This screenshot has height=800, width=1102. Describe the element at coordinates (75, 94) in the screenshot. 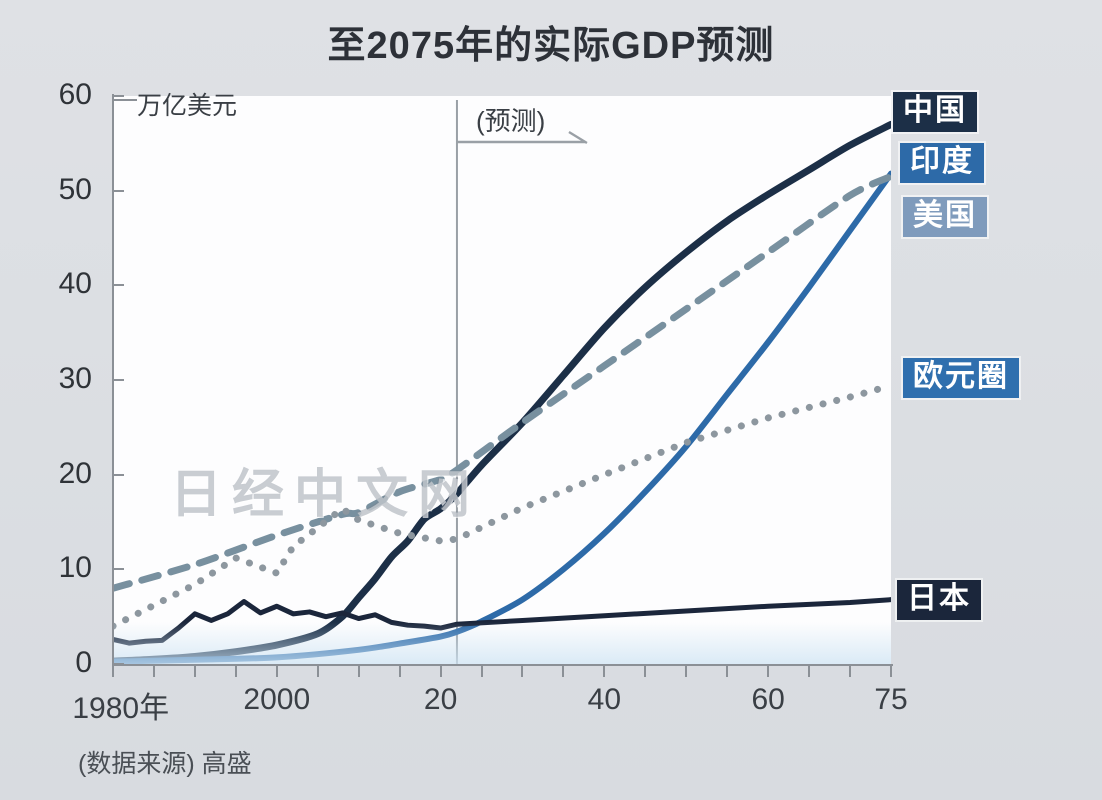

I see `y-tick-label: 60` at that location.